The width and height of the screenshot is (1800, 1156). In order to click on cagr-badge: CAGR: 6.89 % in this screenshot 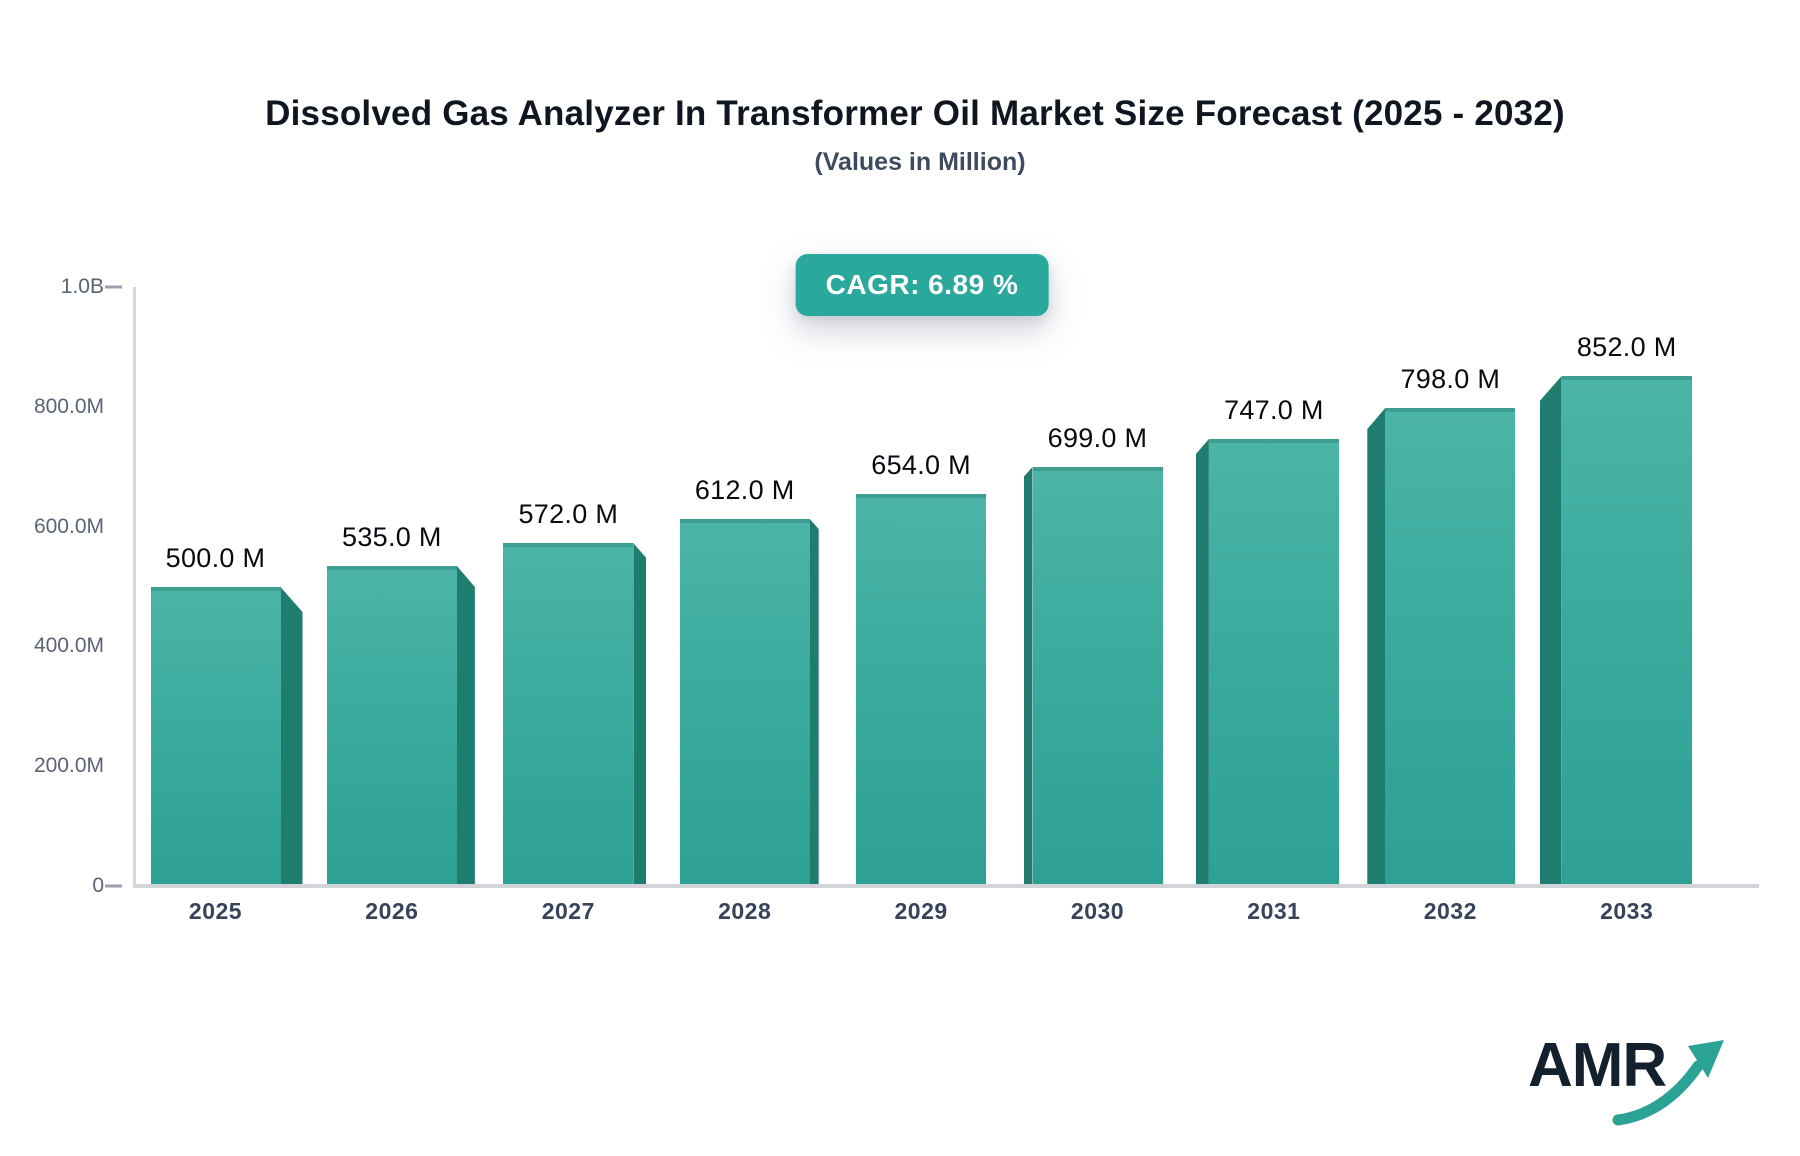, I will do `click(922, 285)`.